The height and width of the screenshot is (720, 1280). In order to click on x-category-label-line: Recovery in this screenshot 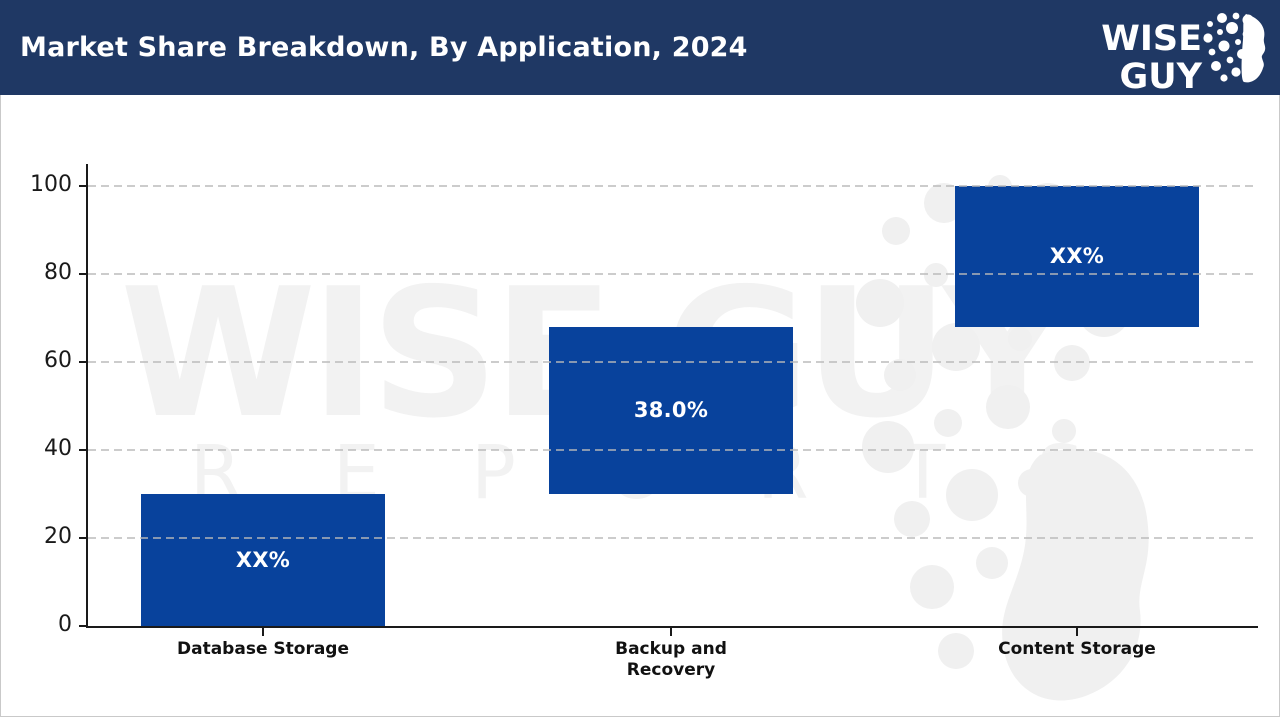, I will do `click(671, 670)`.